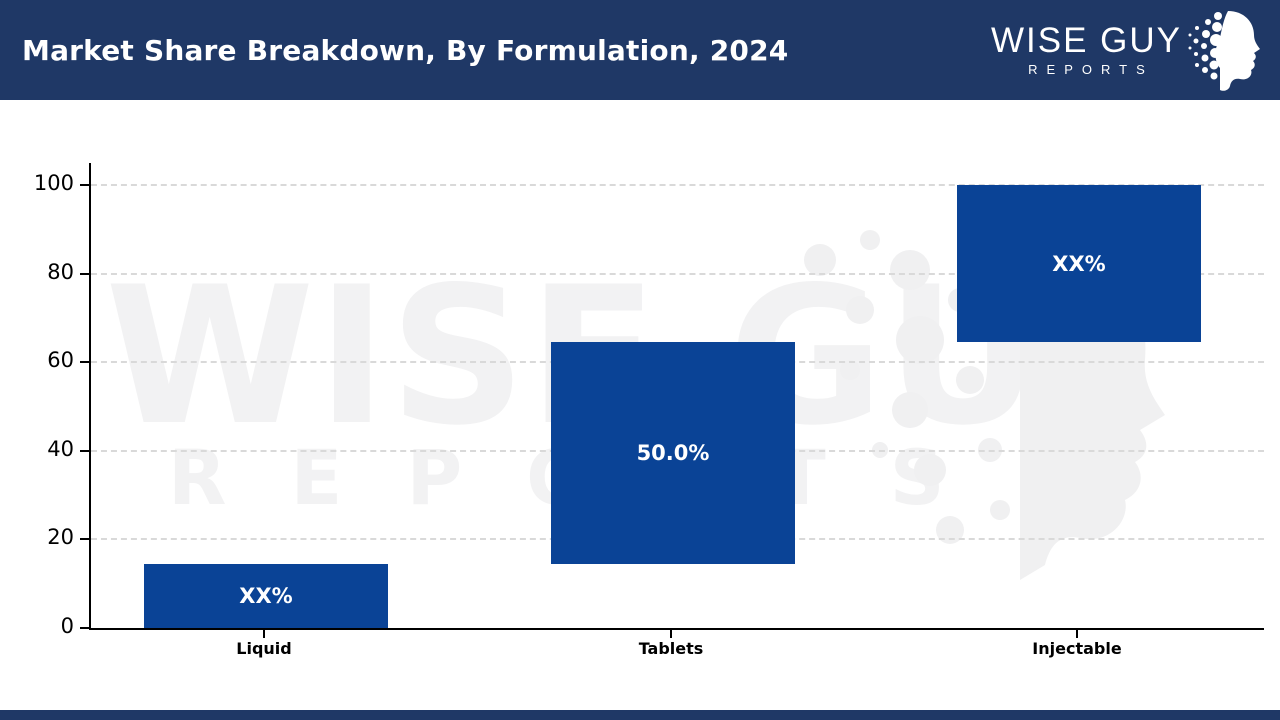 This screenshot has height=720, width=1280. What do you see at coordinates (53, 183) in the screenshot?
I see `y-tick-label-100: 100` at bounding box center [53, 183].